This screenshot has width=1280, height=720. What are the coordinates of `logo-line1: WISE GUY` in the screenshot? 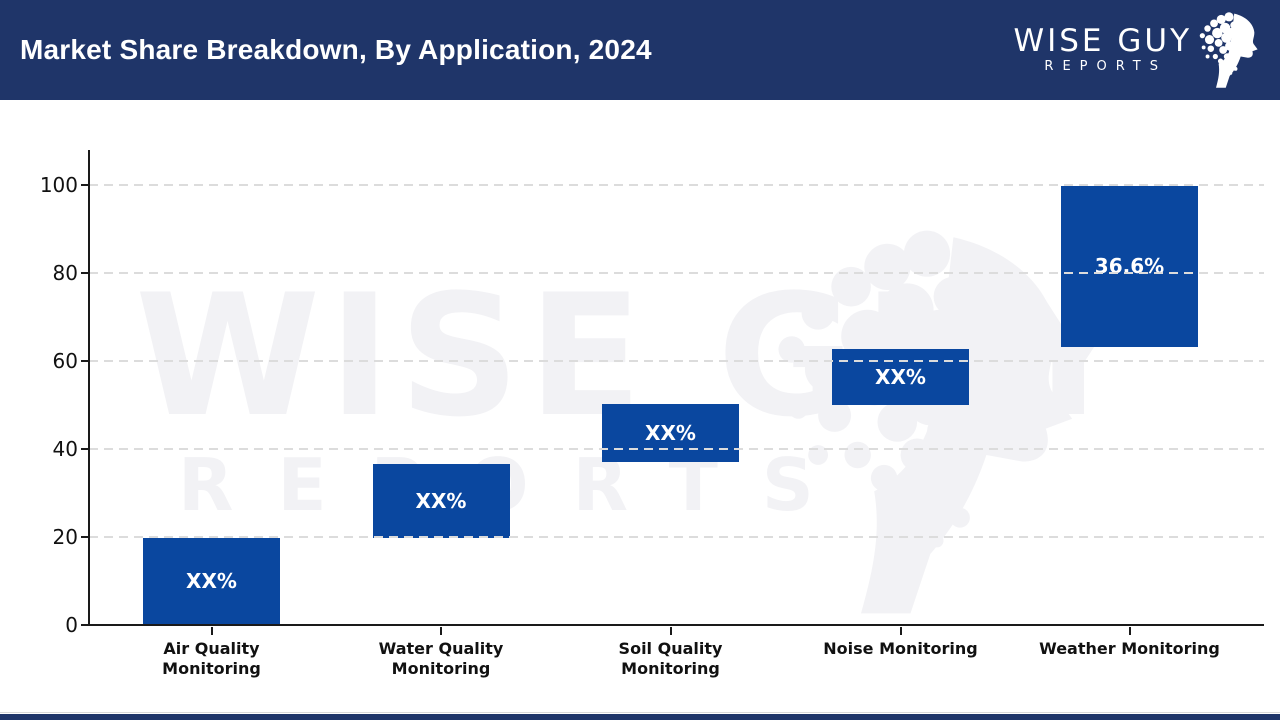 It's located at (1102, 41).